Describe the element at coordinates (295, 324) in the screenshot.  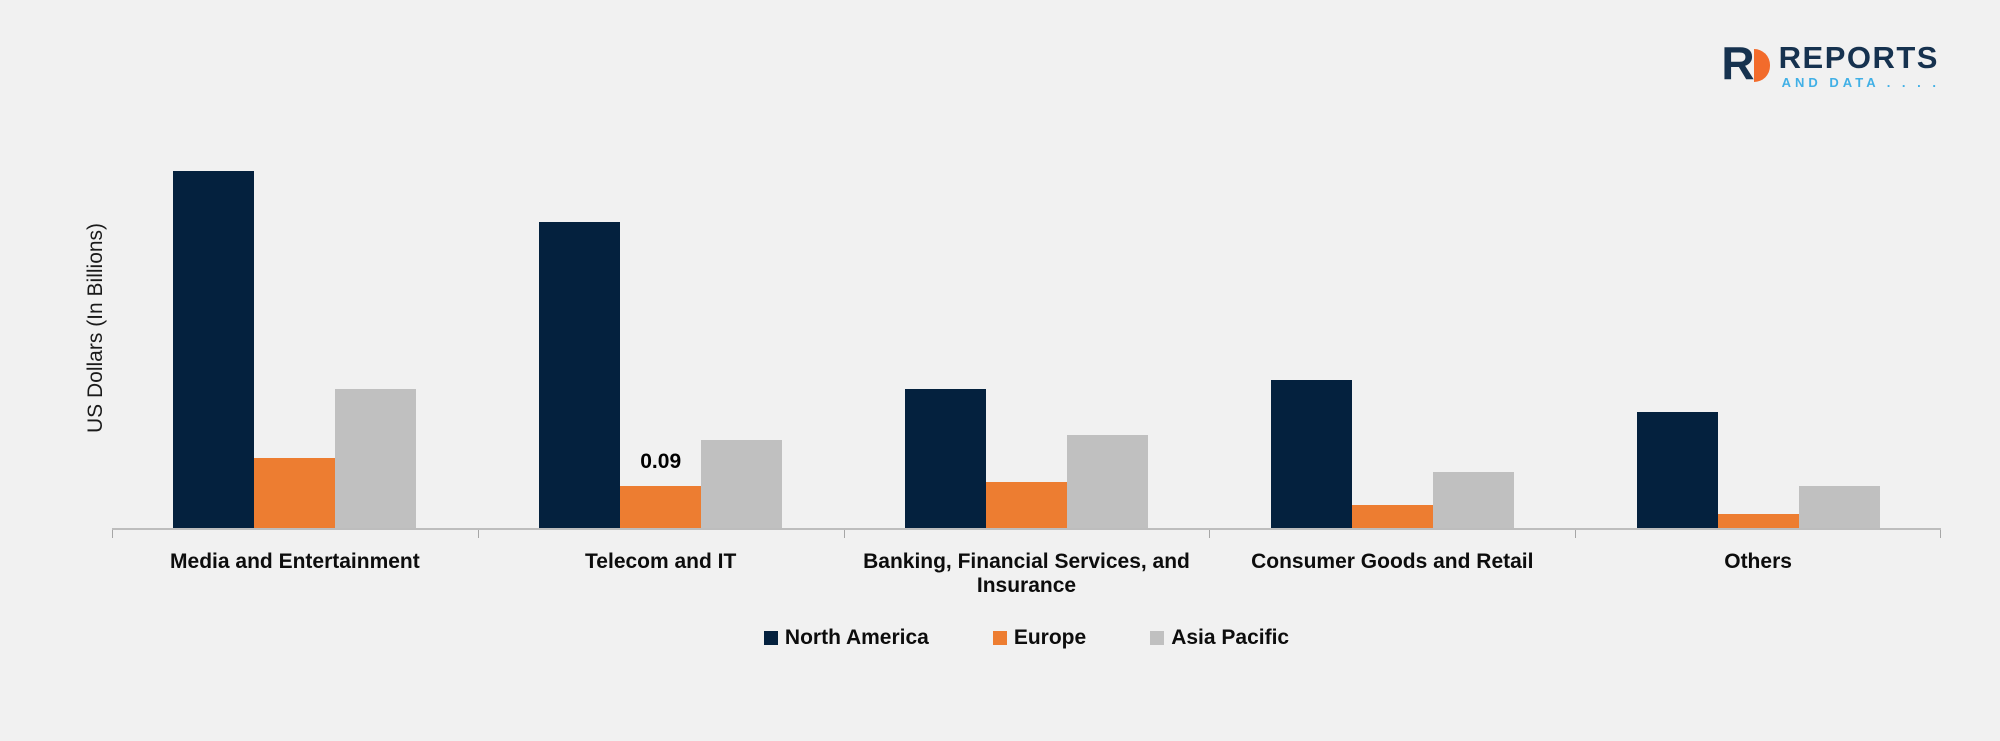
I see `bar-group-media-and-entertainment` at that location.